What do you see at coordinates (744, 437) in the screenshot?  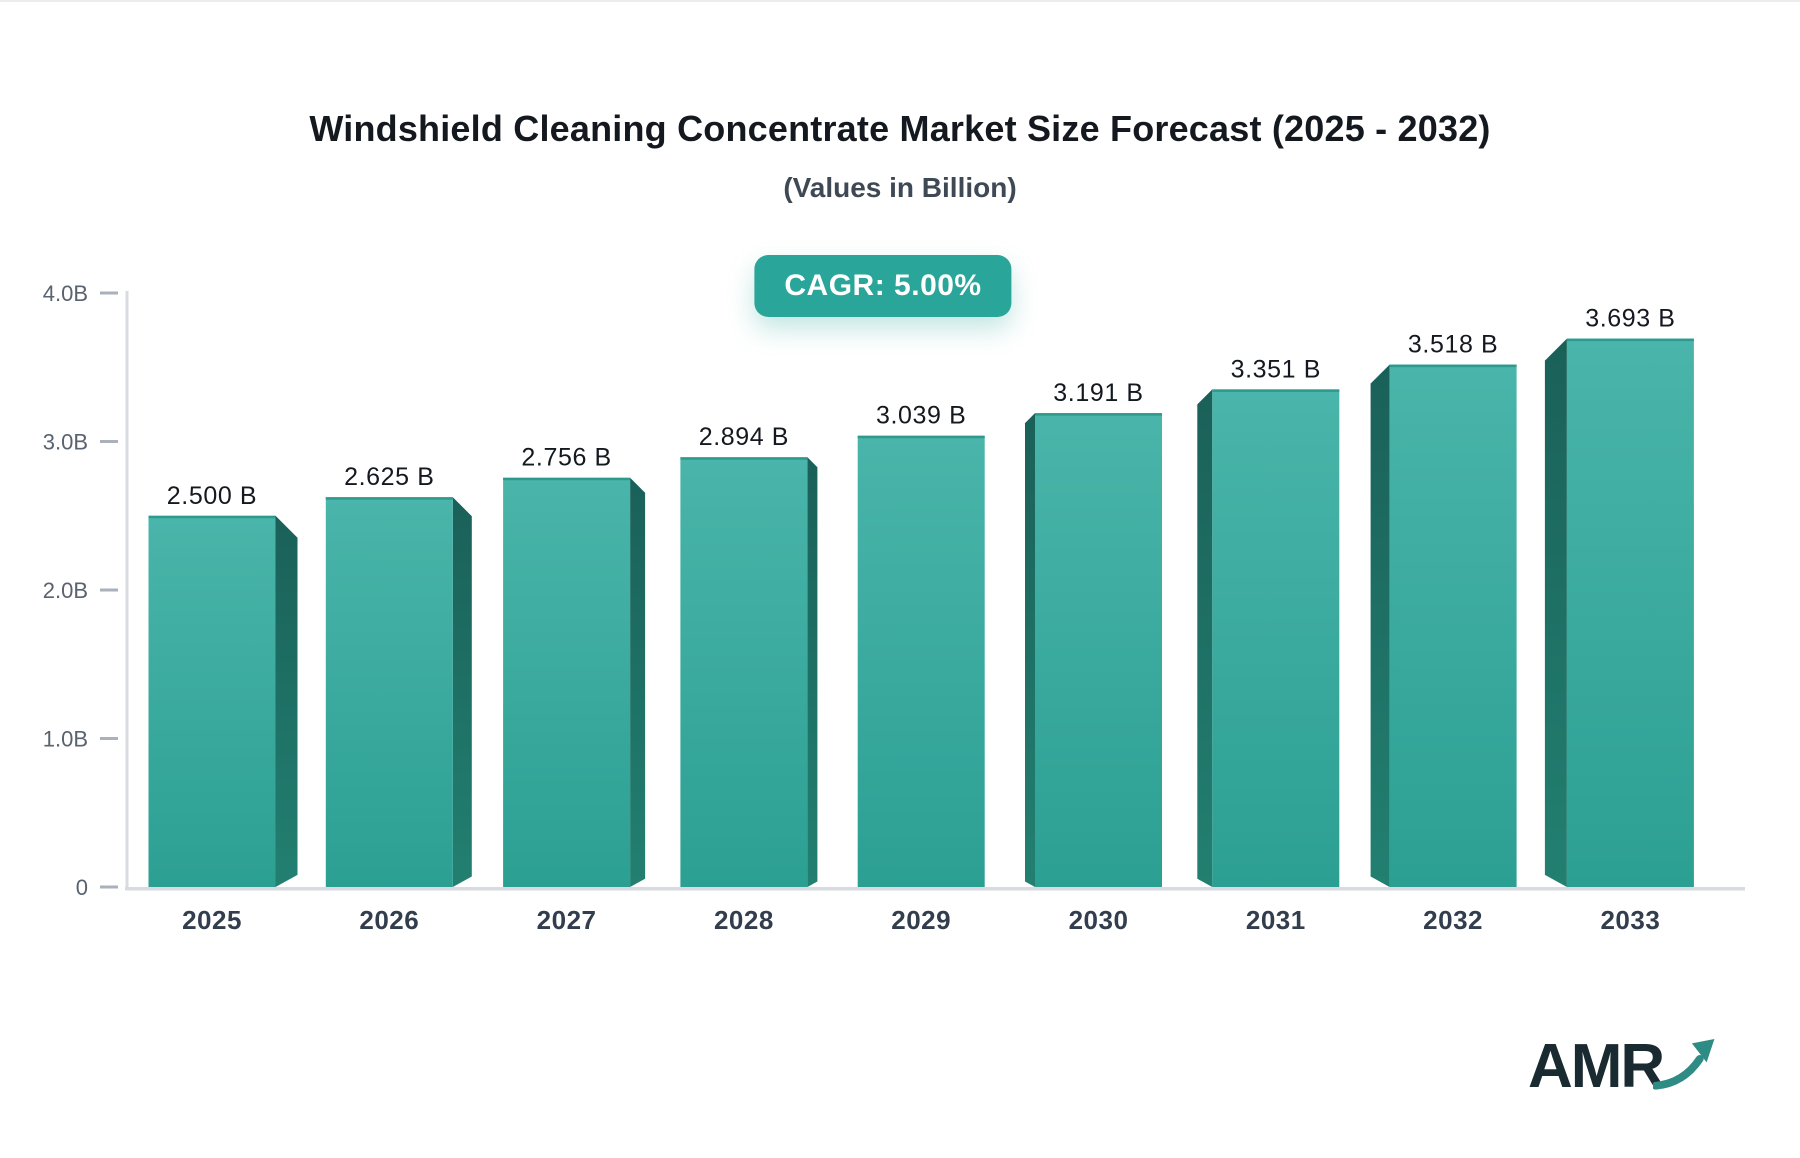 I see `bar-value-label: 2.894 B` at bounding box center [744, 437].